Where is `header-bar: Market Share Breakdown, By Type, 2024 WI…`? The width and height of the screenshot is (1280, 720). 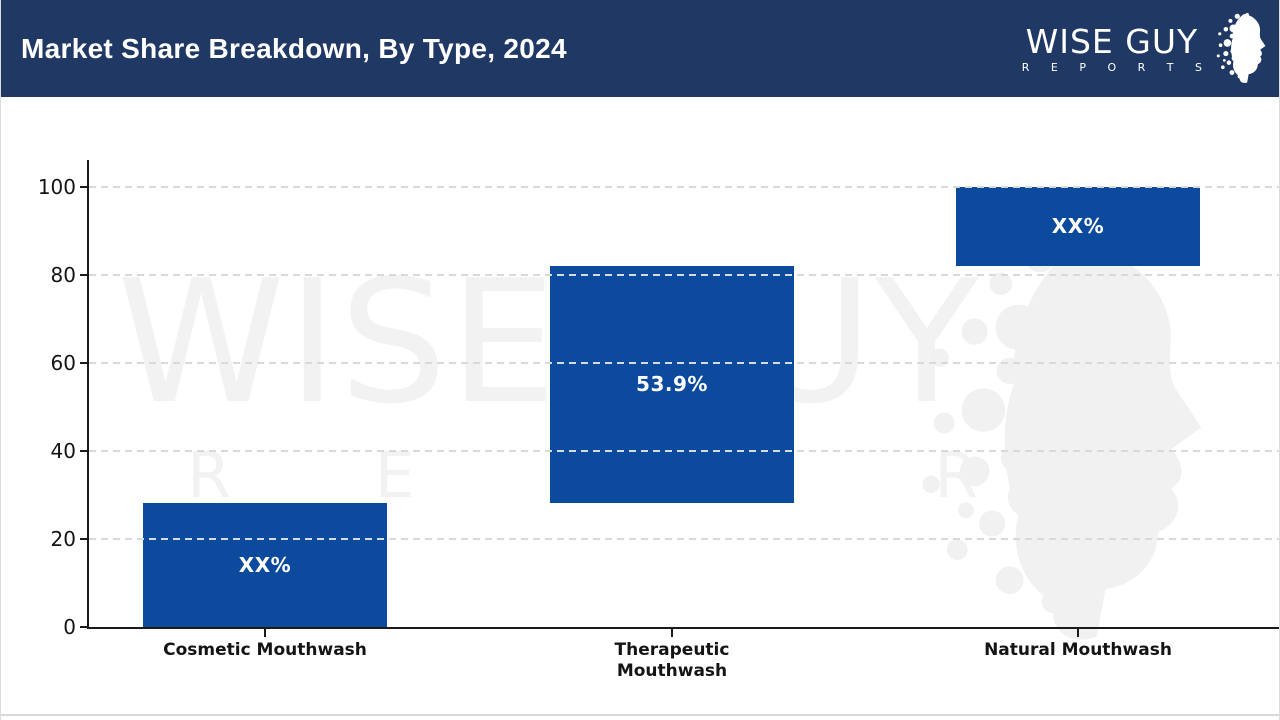
header-bar: Market Share Breakdown, By Type, 2024 WI… is located at coordinates (640, 48).